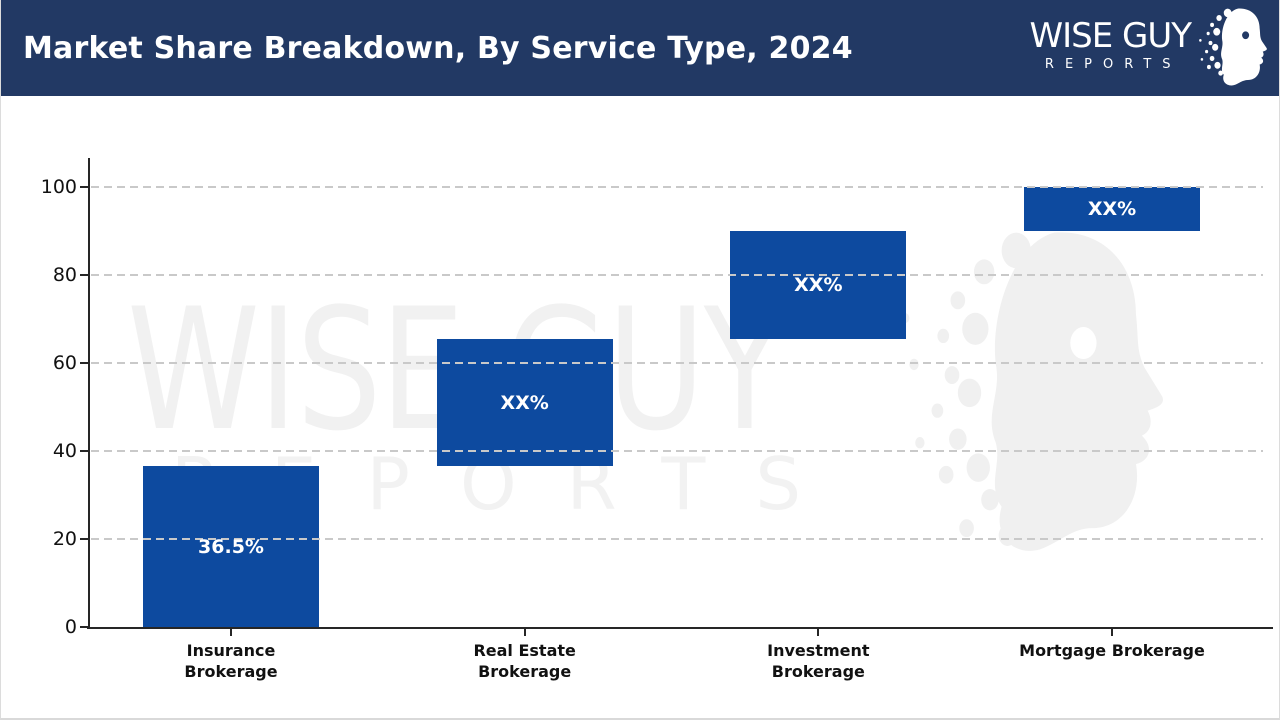 This screenshot has width=1280, height=720. What do you see at coordinates (525, 661) in the screenshot?
I see `category-label: Real Estate Brokerage` at bounding box center [525, 661].